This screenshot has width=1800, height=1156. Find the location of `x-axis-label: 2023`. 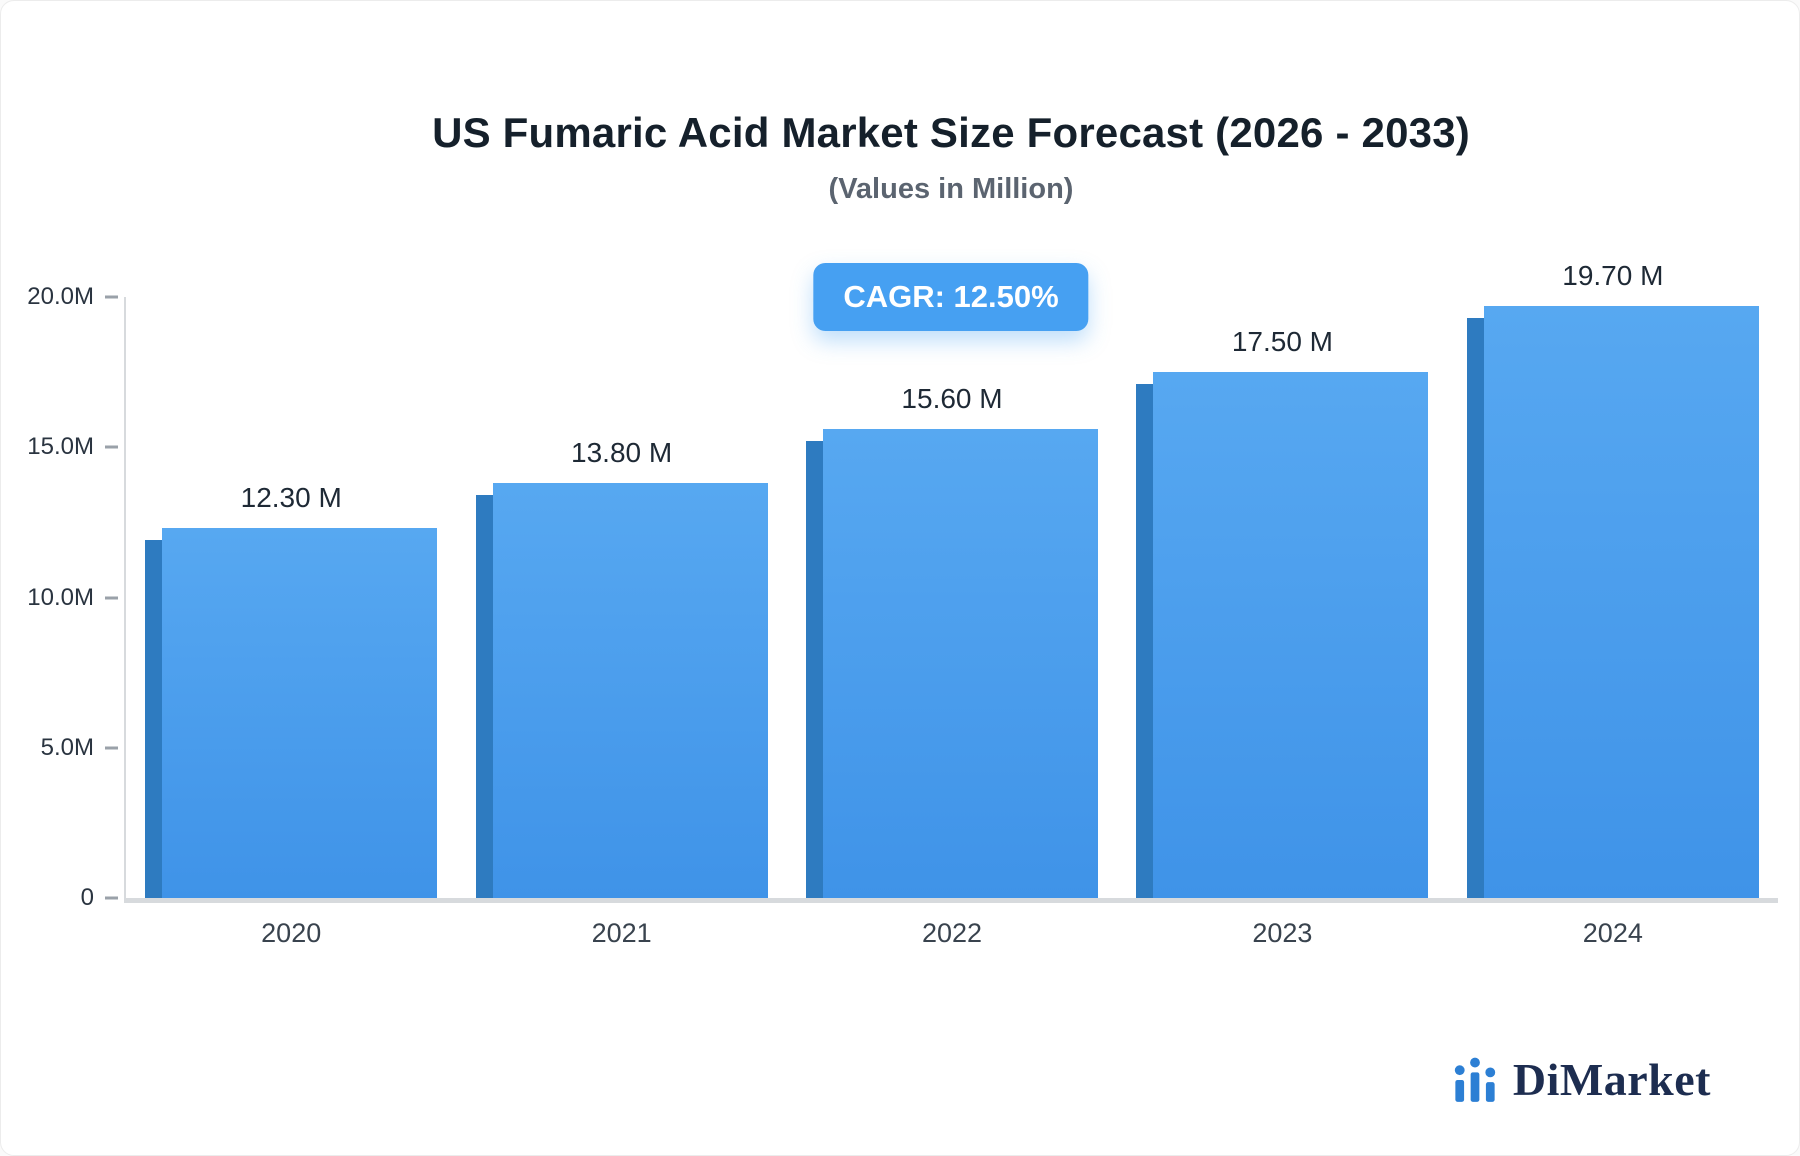

x-axis-label: 2023 is located at coordinates (1282, 933).